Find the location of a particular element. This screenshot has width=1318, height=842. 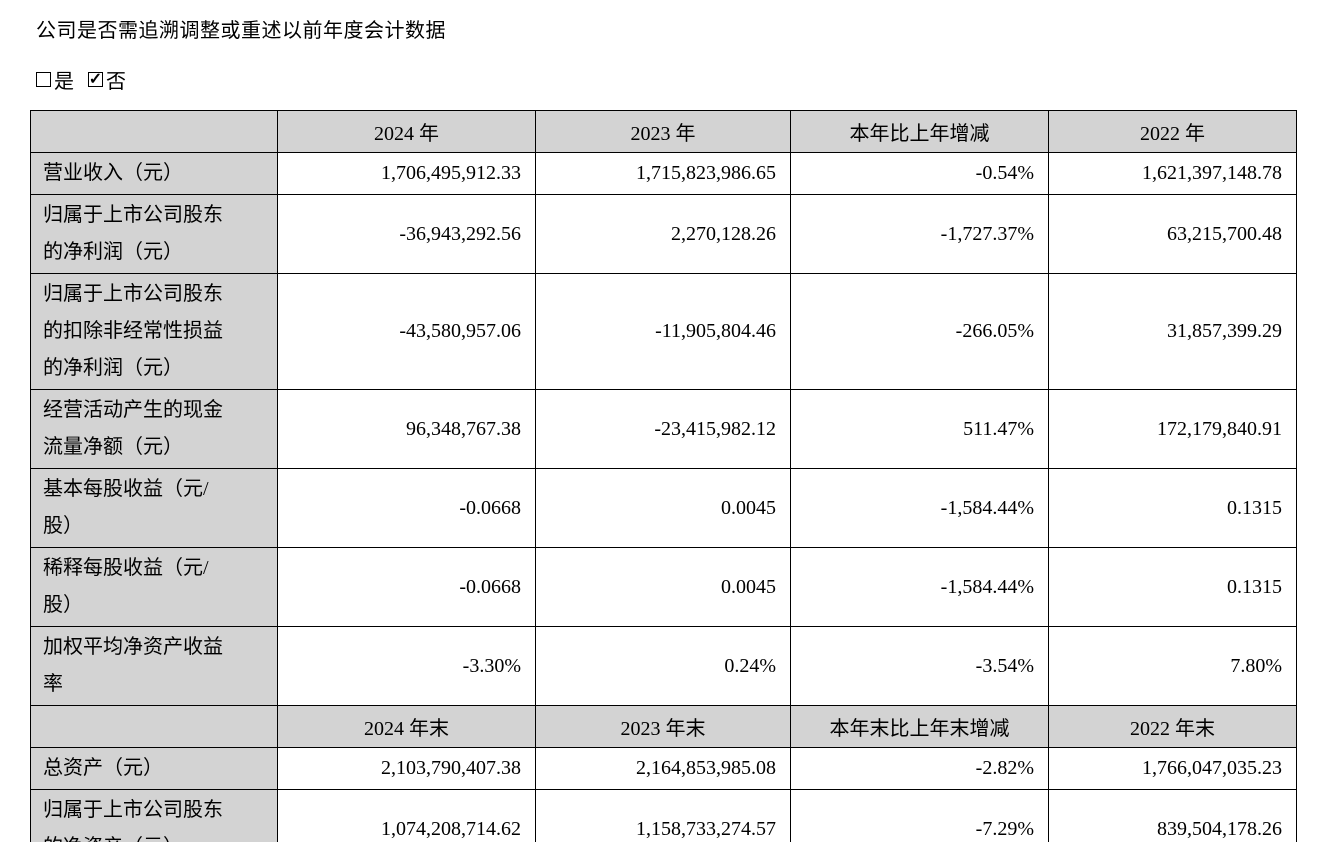

row-label: 基本每股收益（元/ 股） is located at coordinates (154, 508).